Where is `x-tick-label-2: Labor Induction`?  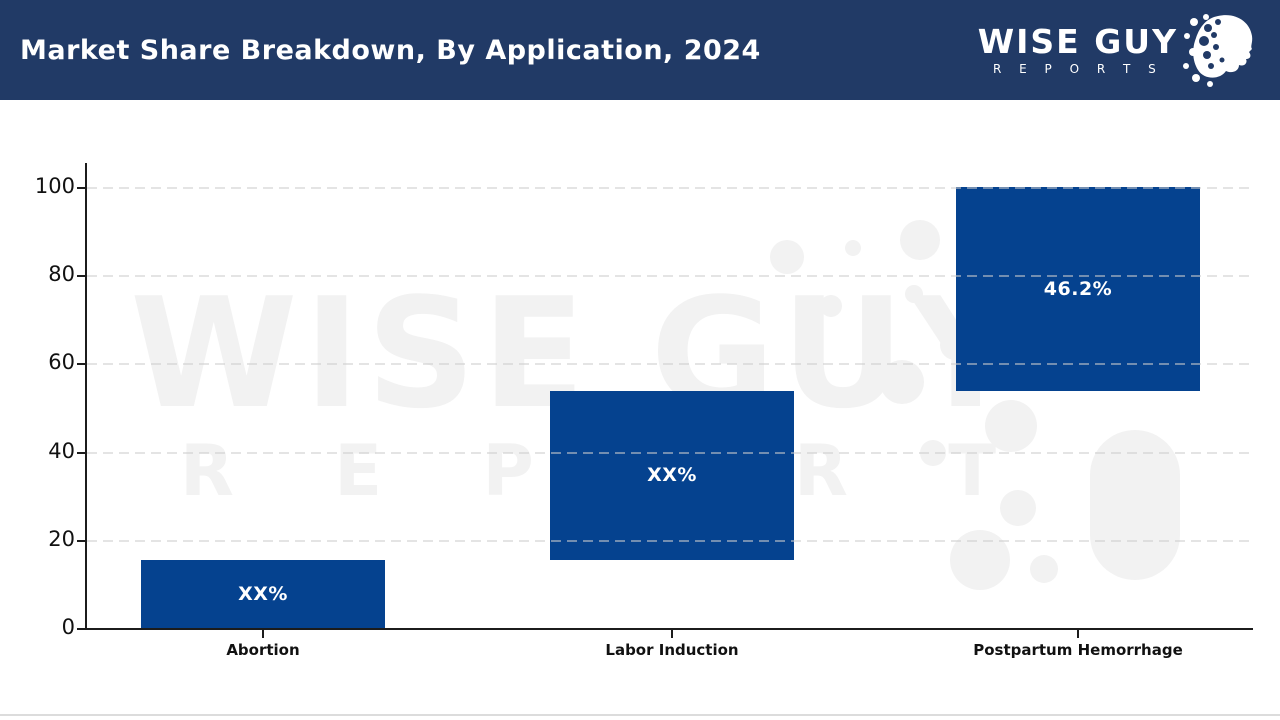
x-tick-label-2: Labor Induction is located at coordinates (672, 650).